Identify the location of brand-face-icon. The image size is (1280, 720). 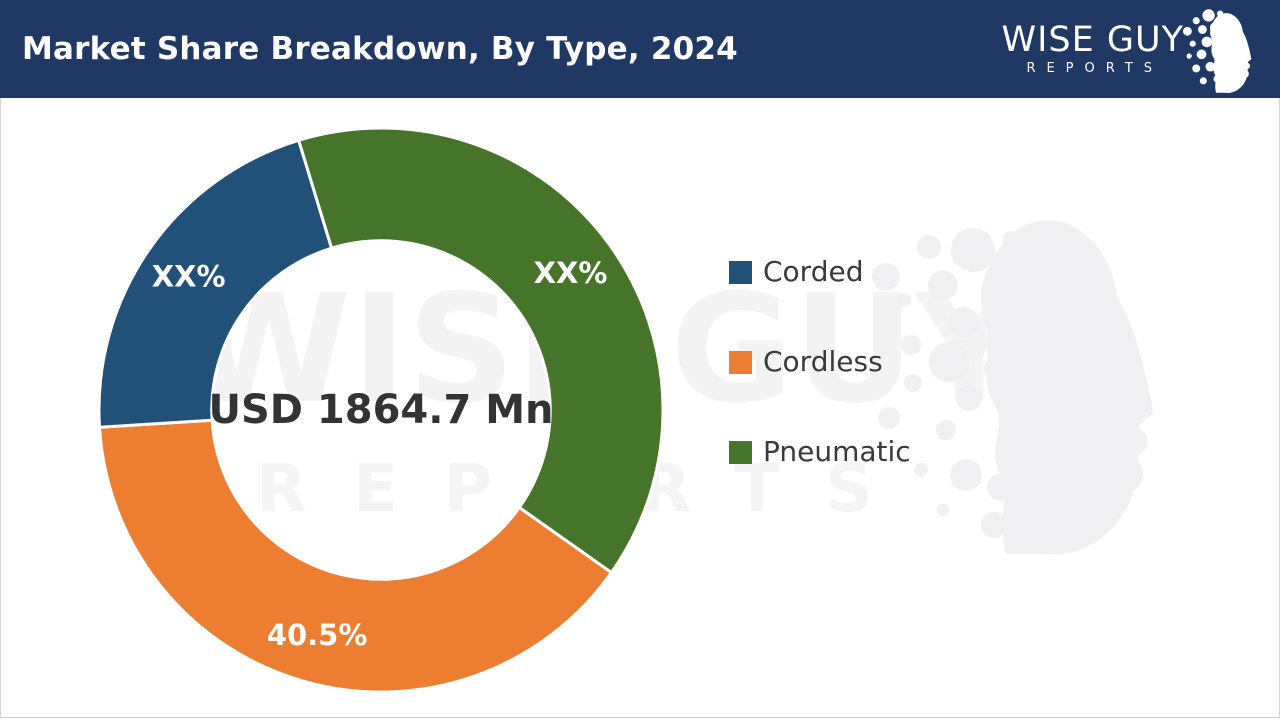
(1217, 51).